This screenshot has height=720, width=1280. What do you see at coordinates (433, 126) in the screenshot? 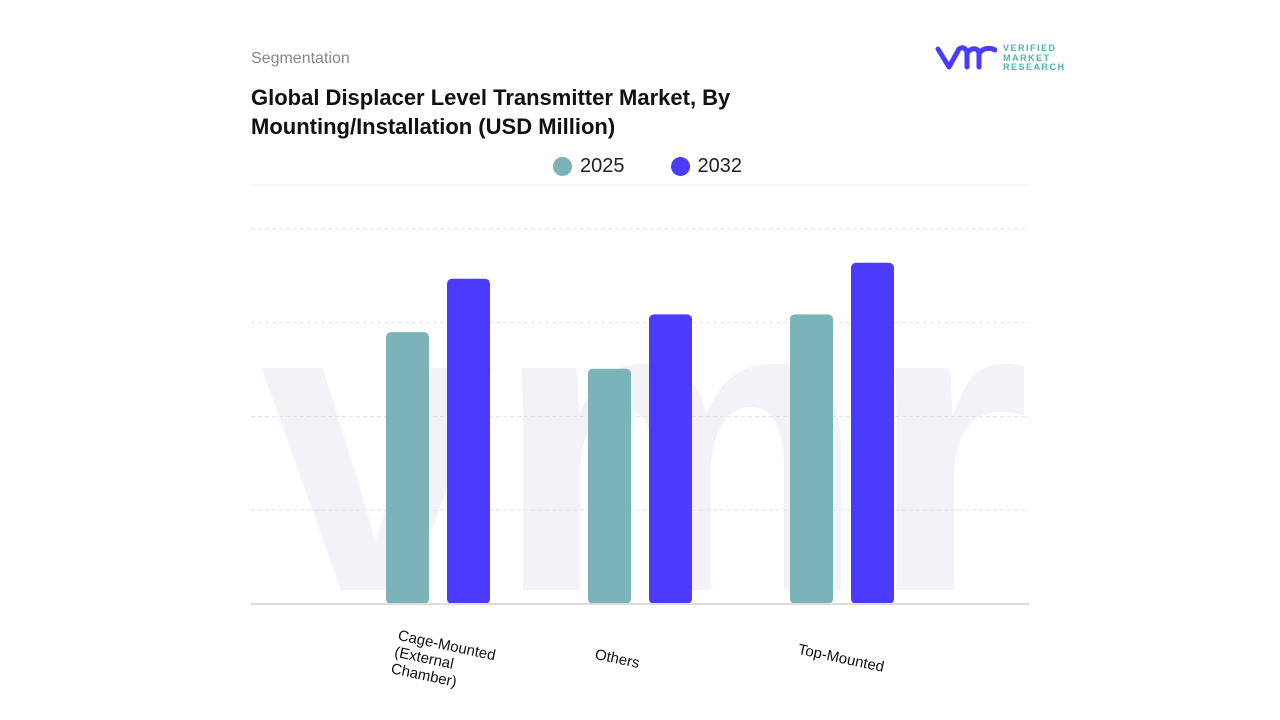
I see `title-line-2: Mounting/Installation (USD Million)` at bounding box center [433, 126].